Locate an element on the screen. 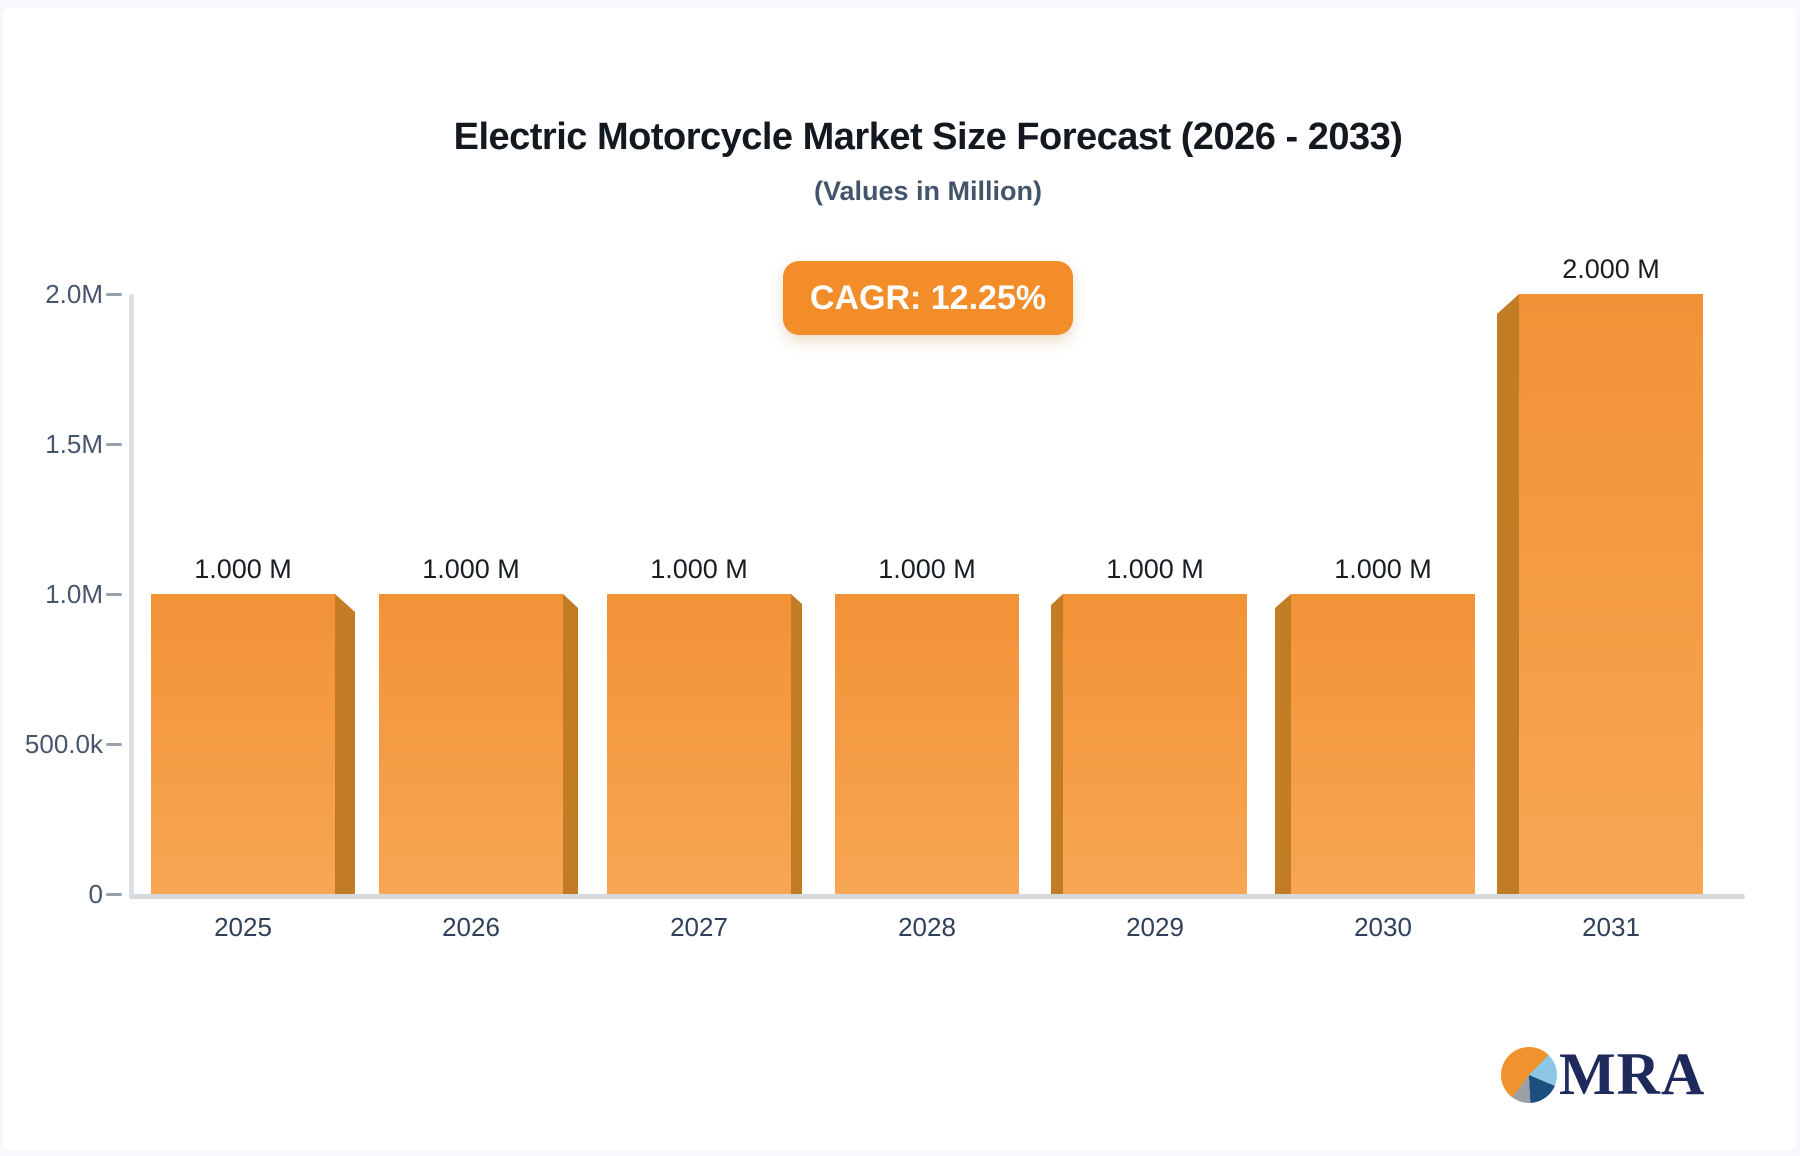  chart-subtitle: (Values in Million) is located at coordinates (928, 191).